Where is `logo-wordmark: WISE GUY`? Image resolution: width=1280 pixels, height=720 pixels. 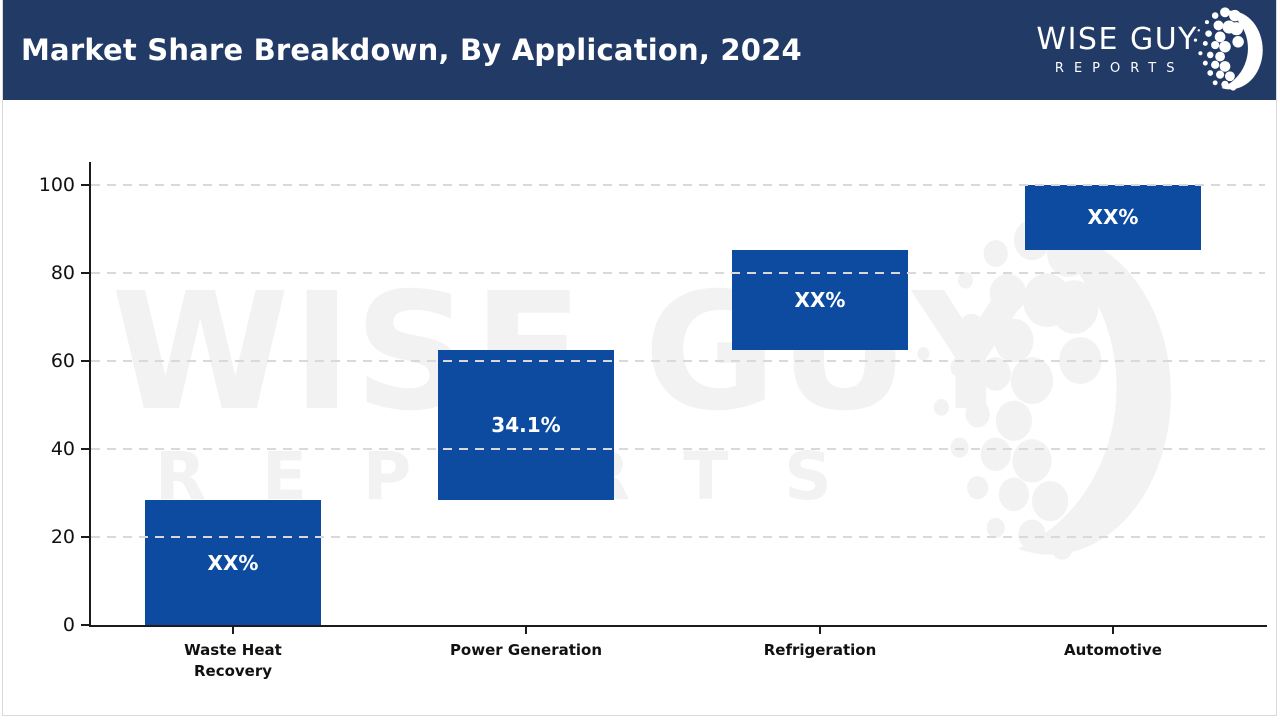
logo-wordmark: WISE GUY is located at coordinates (1117, 39).